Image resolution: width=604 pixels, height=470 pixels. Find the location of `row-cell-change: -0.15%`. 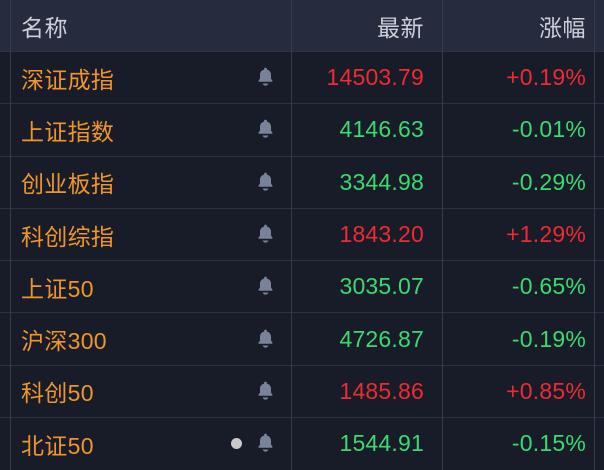

row-cell-change: -0.15% is located at coordinates (523, 443).